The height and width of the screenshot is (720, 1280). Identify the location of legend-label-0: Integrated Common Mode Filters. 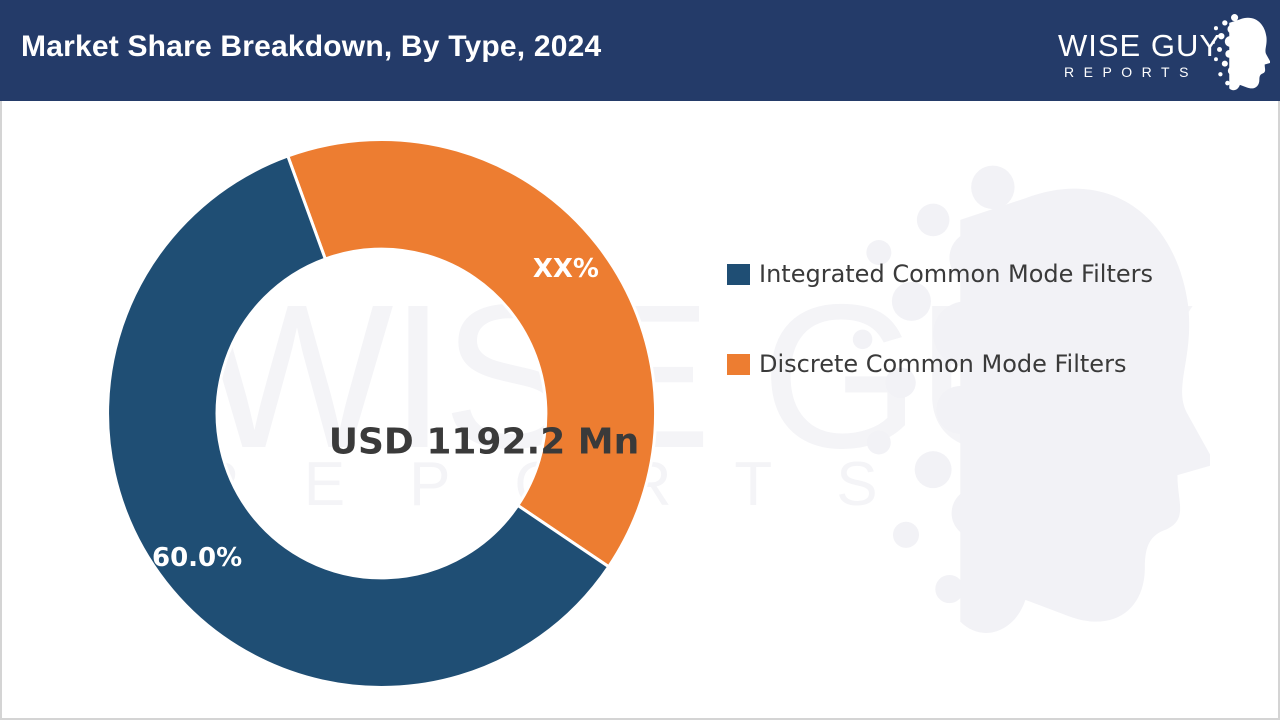
(956, 274).